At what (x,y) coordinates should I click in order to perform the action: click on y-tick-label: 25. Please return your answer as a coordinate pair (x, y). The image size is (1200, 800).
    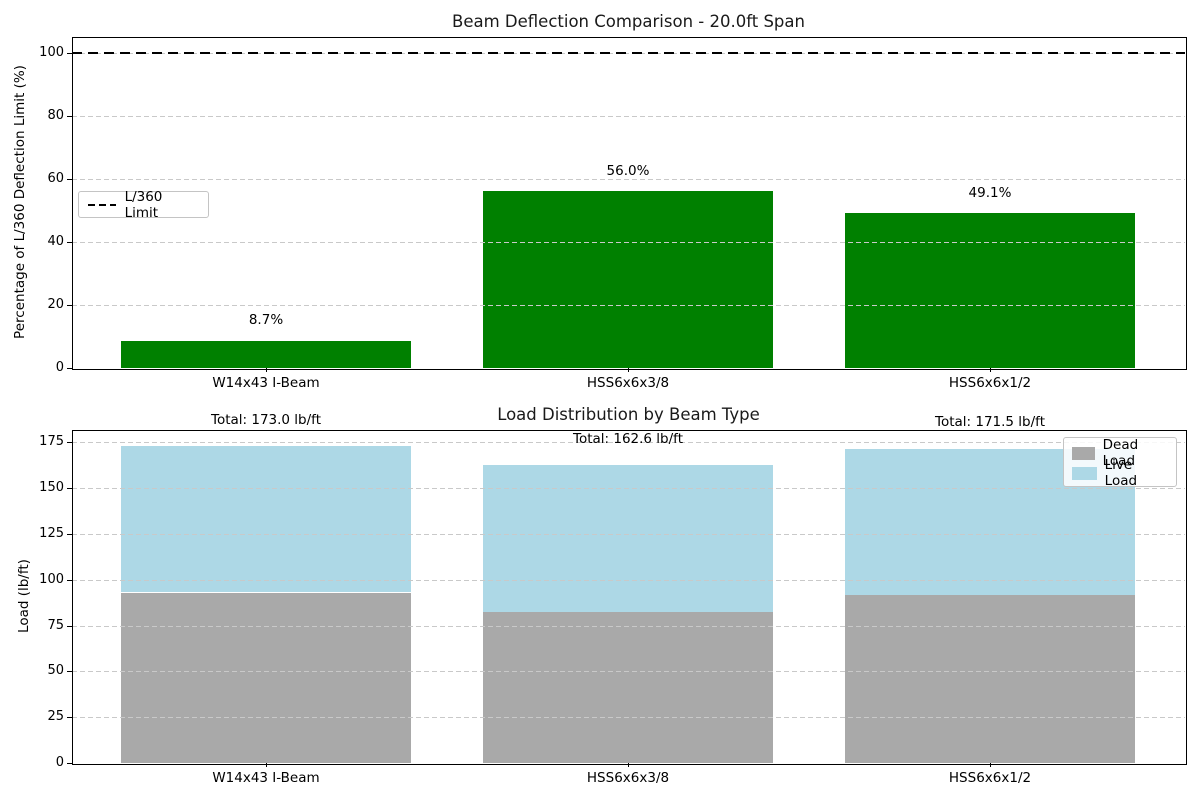
    Looking at the image, I should click on (55, 717).